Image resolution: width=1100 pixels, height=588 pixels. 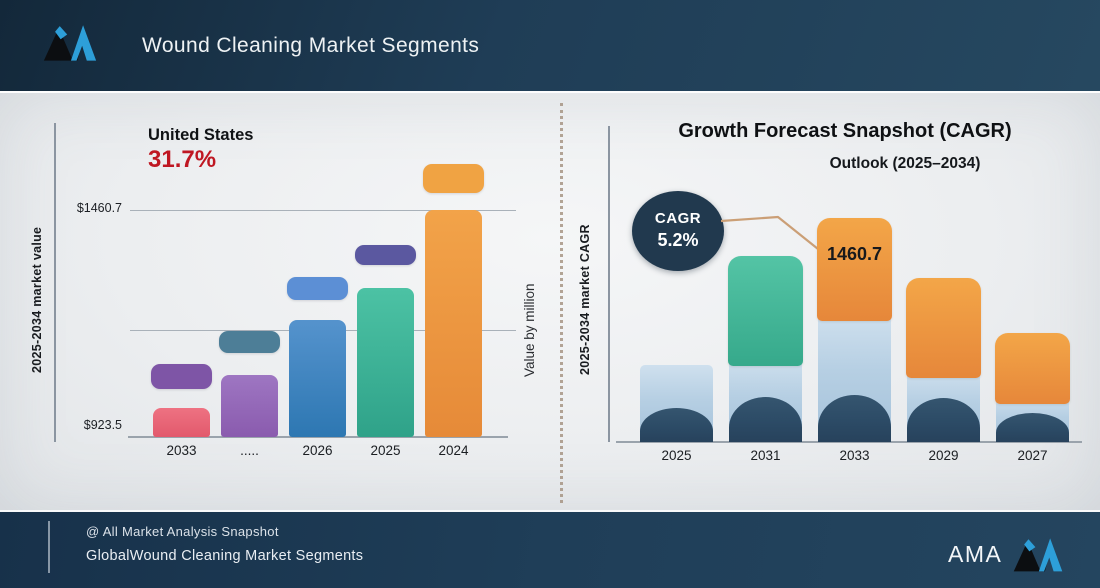 What do you see at coordinates (385, 254) in the screenshot?
I see `left-bar-cap-2025` at bounding box center [385, 254].